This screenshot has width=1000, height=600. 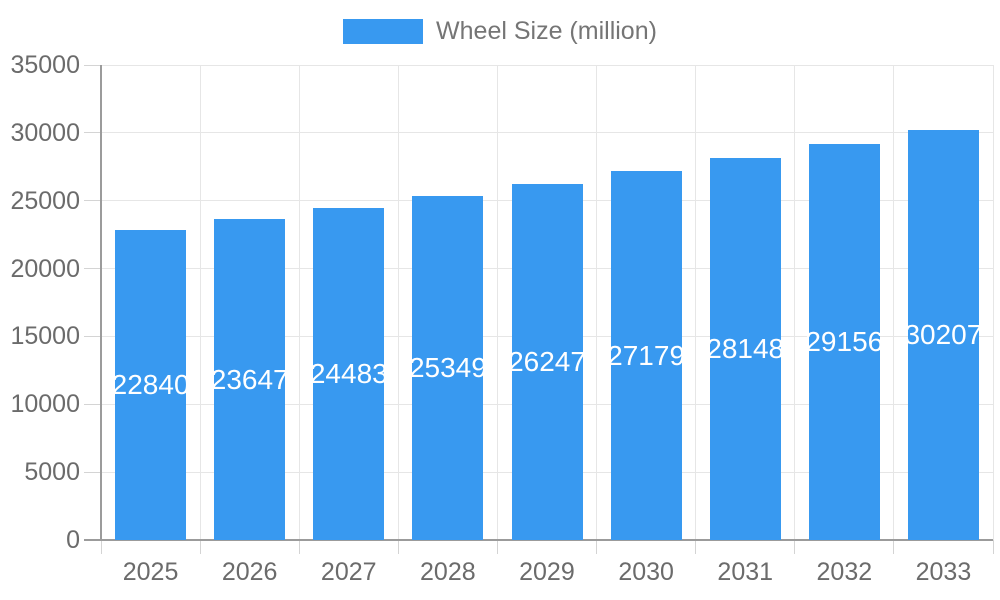 I want to click on bar-value-label: 22840, so click(x=150, y=384).